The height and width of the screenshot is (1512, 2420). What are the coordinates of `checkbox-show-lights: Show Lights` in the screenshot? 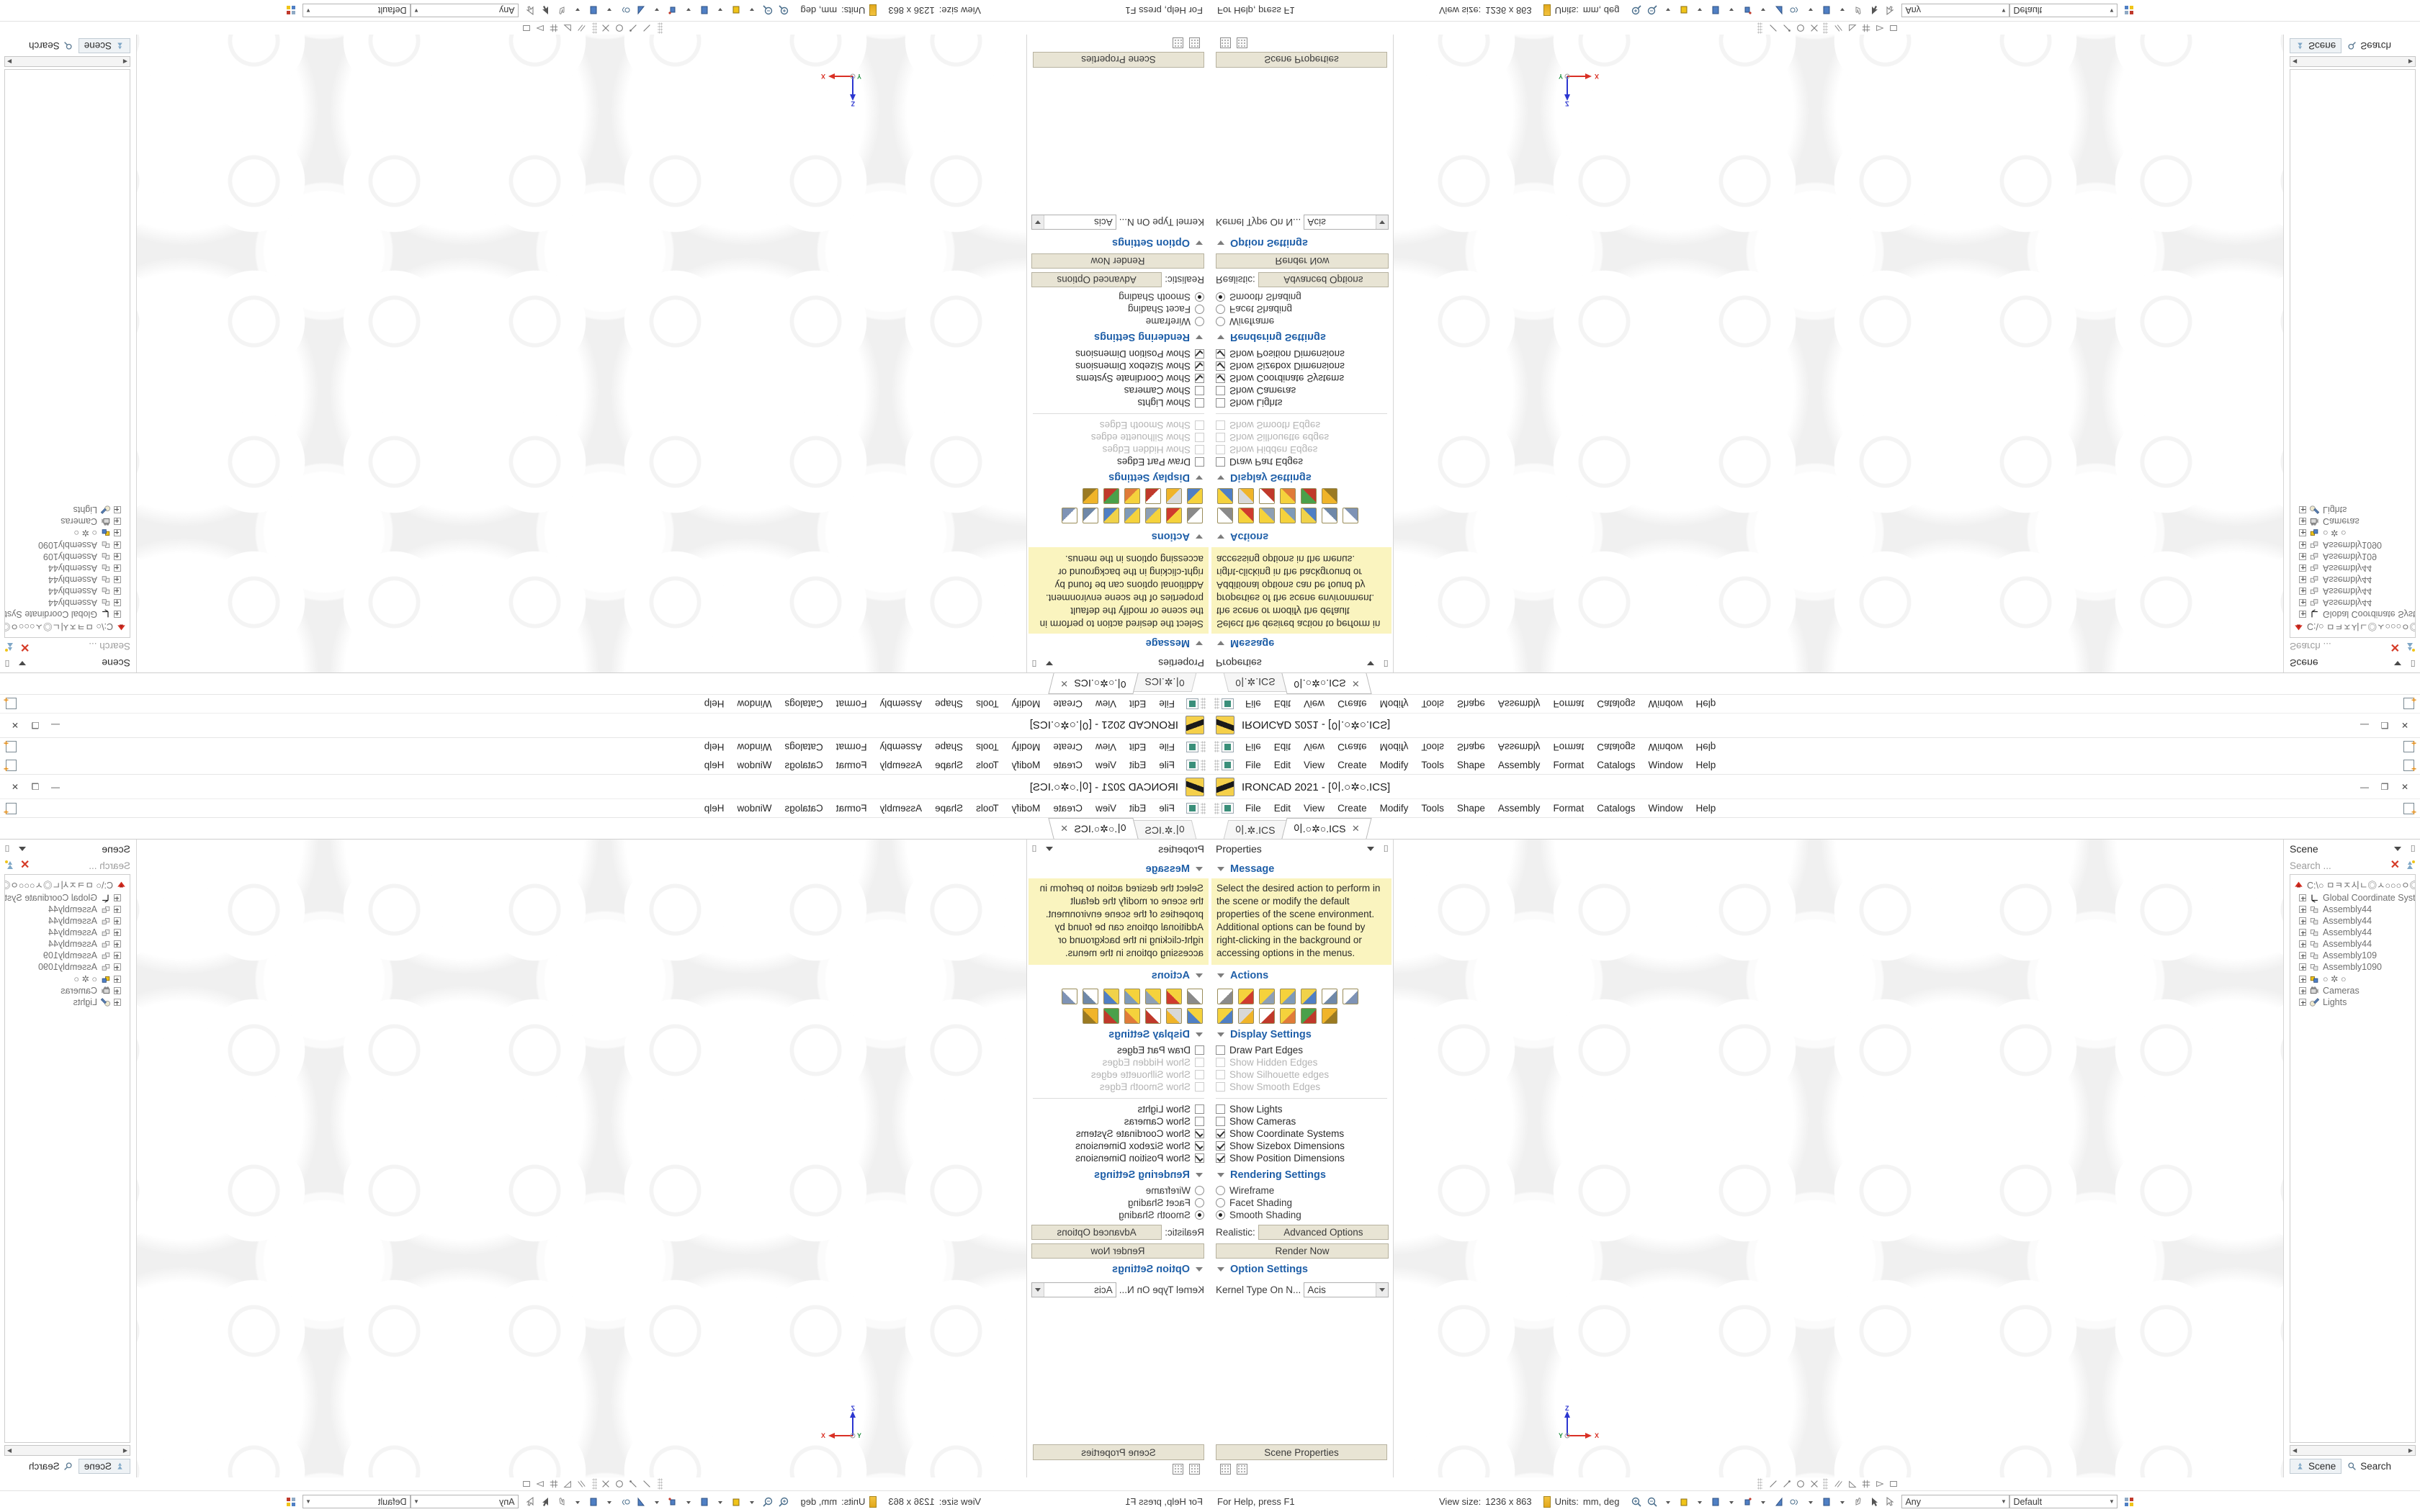 It's located at (1301, 1109).